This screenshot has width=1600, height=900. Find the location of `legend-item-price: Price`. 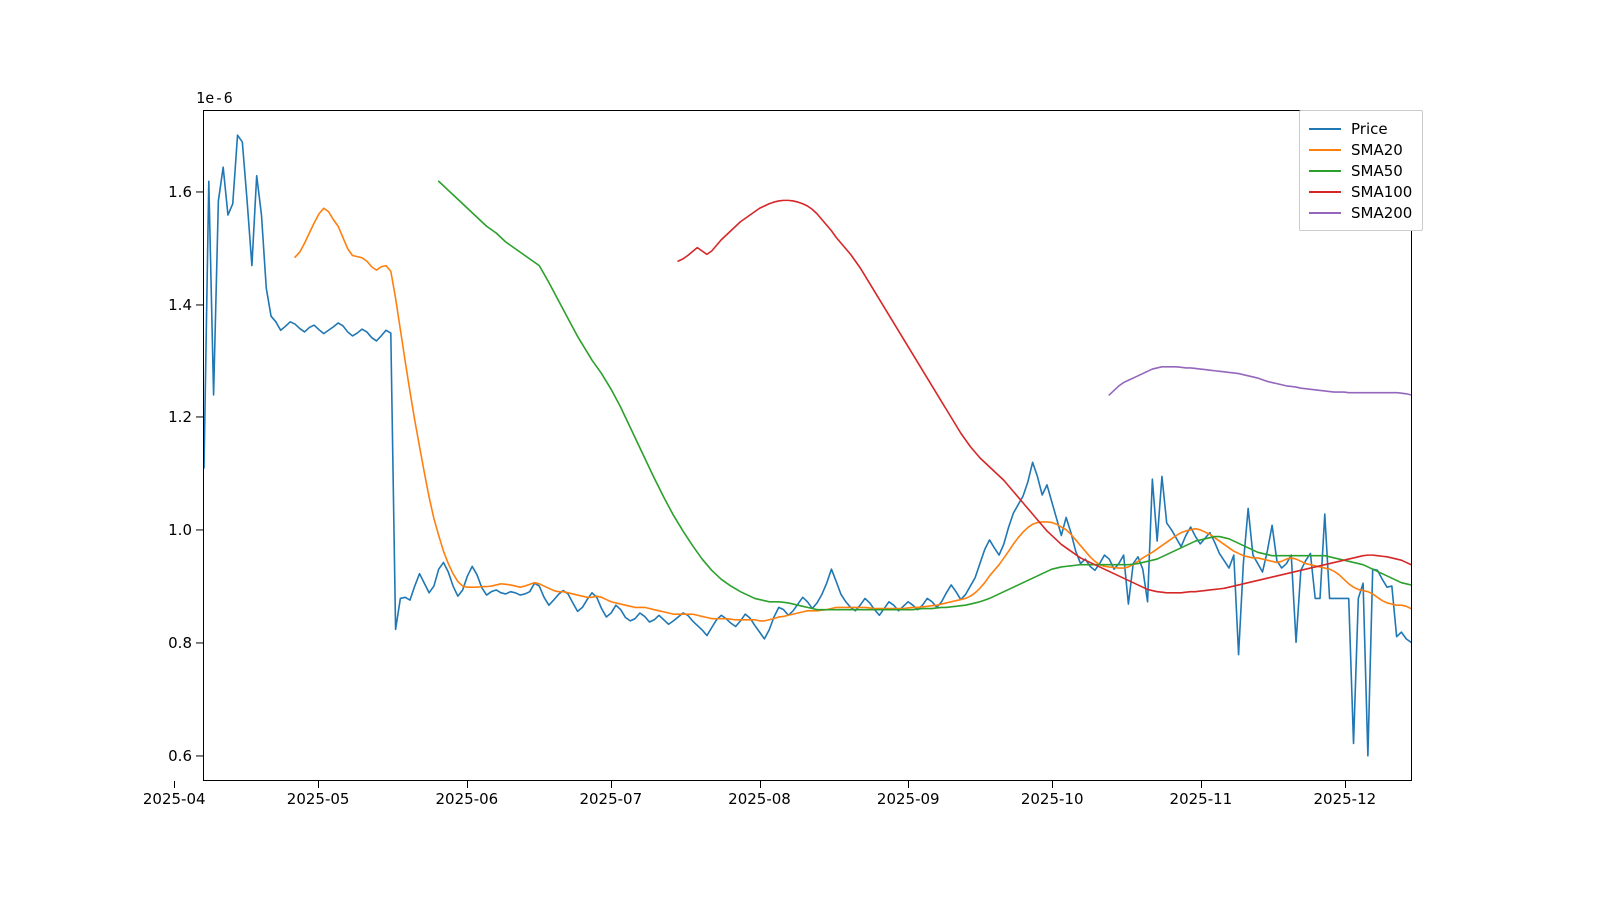

legend-item-price: Price is located at coordinates (1360, 128).